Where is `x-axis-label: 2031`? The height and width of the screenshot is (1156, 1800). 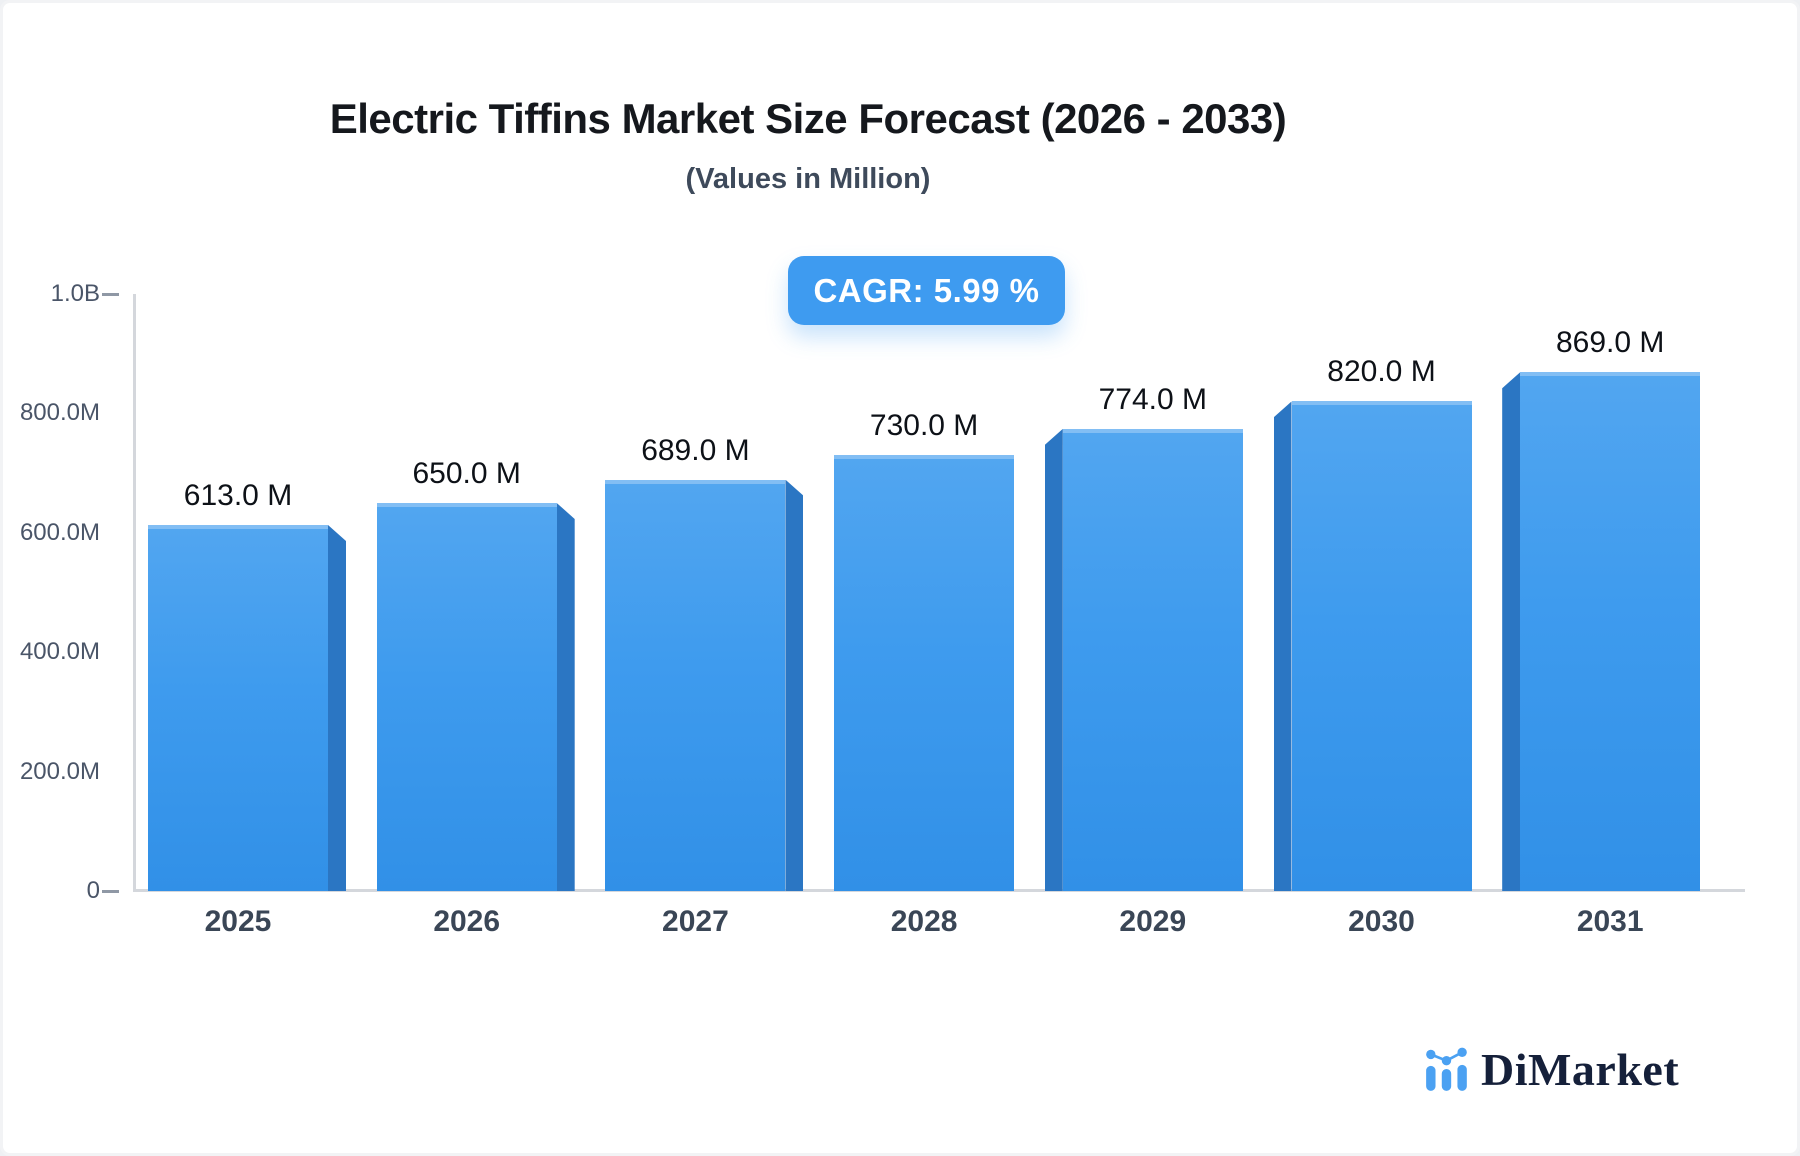 x-axis-label: 2031 is located at coordinates (1610, 921).